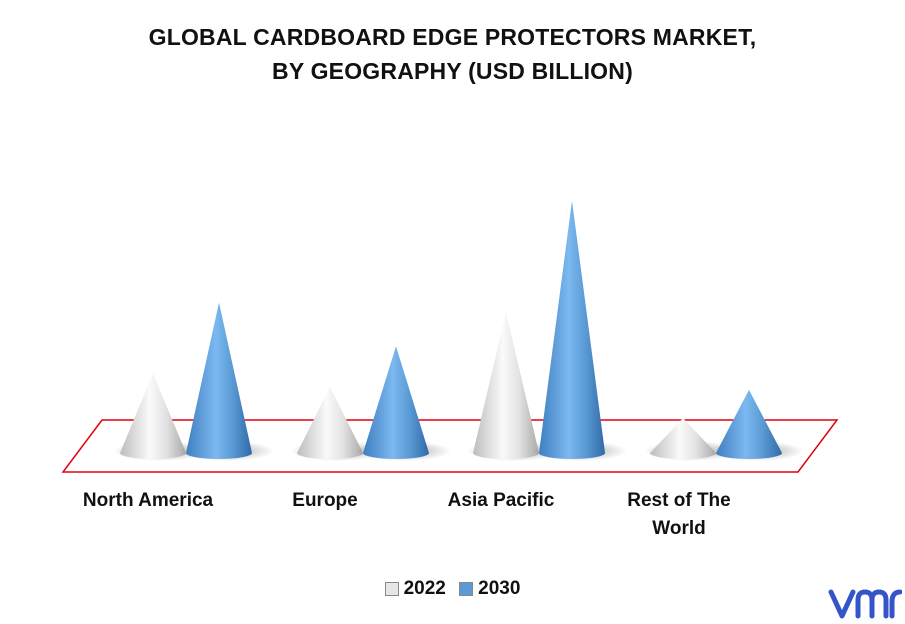 This screenshot has height=624, width=905. I want to click on cone-europe-2030, so click(396, 402).